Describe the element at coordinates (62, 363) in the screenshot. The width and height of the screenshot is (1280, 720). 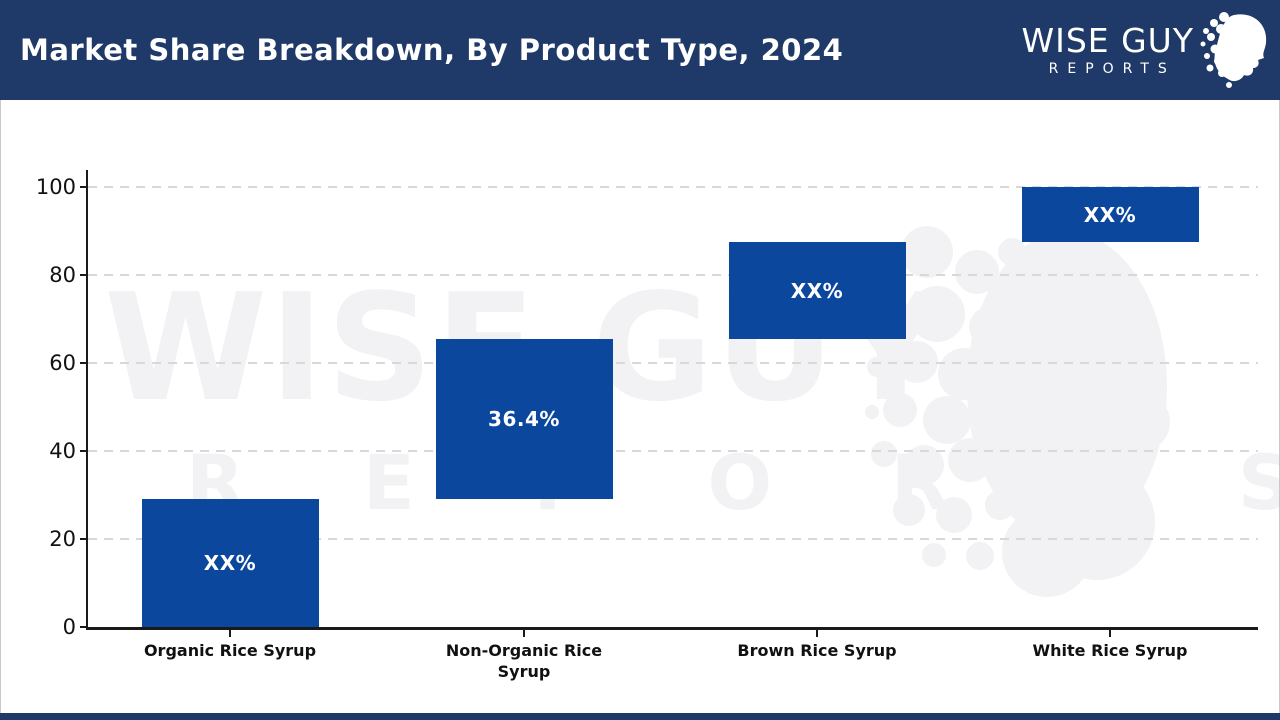
I see `y-tick-label-60: 60` at that location.